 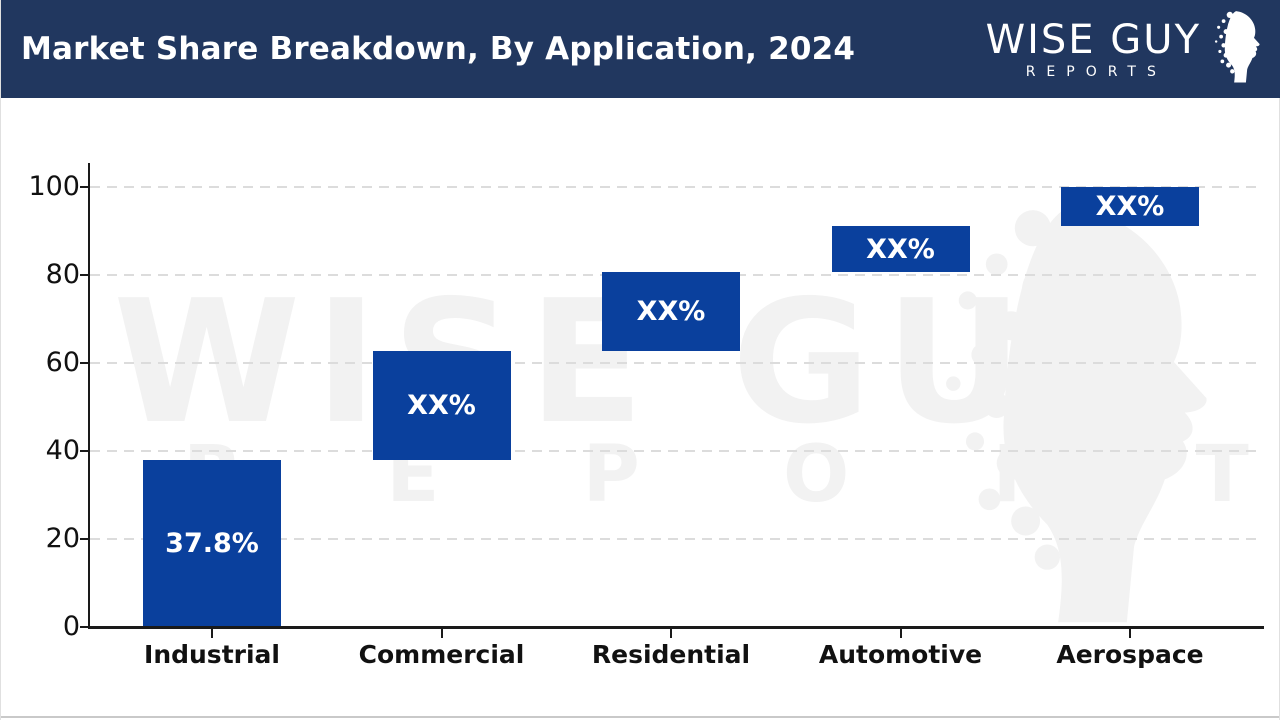 What do you see at coordinates (671, 633) in the screenshot?
I see `x-tick-mark-residential` at bounding box center [671, 633].